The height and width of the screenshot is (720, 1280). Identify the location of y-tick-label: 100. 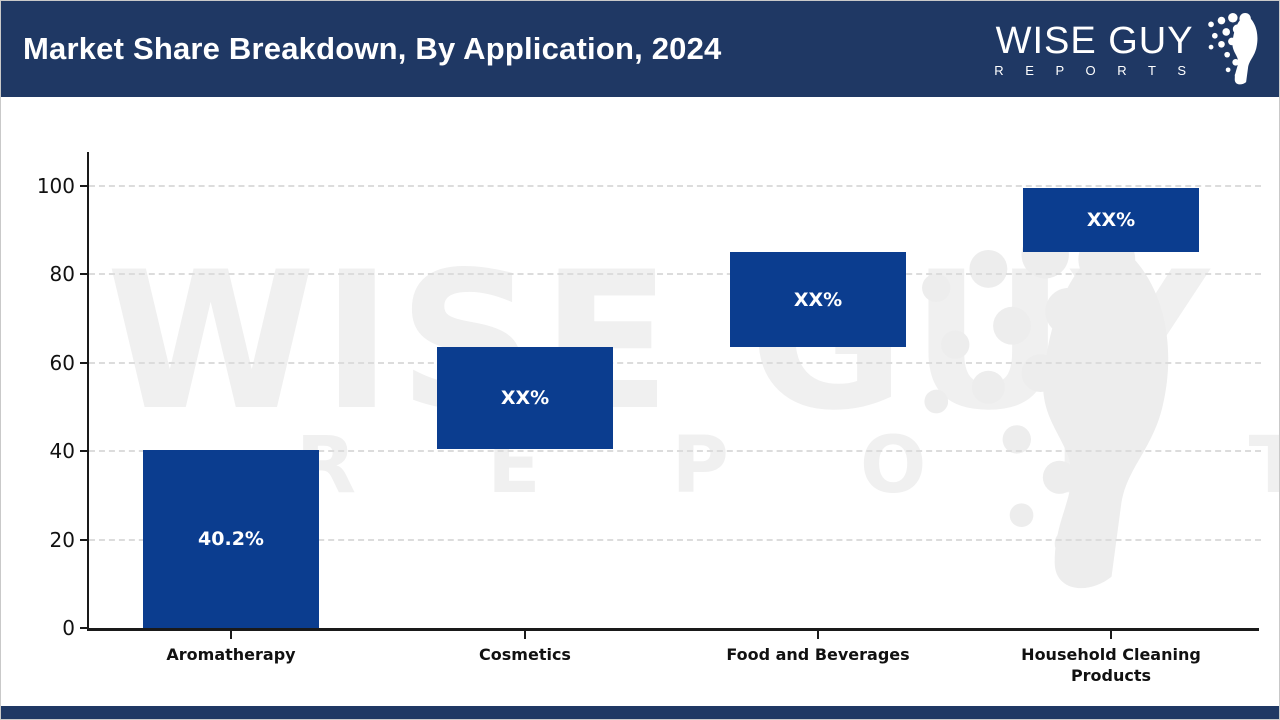
(55, 186).